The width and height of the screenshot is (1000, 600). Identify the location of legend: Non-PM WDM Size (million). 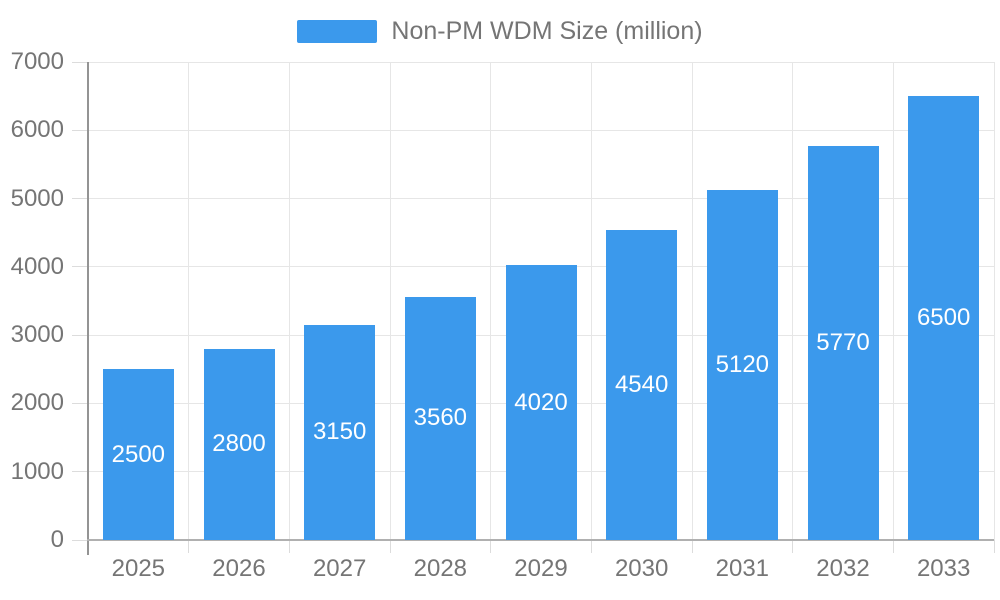
(500, 31).